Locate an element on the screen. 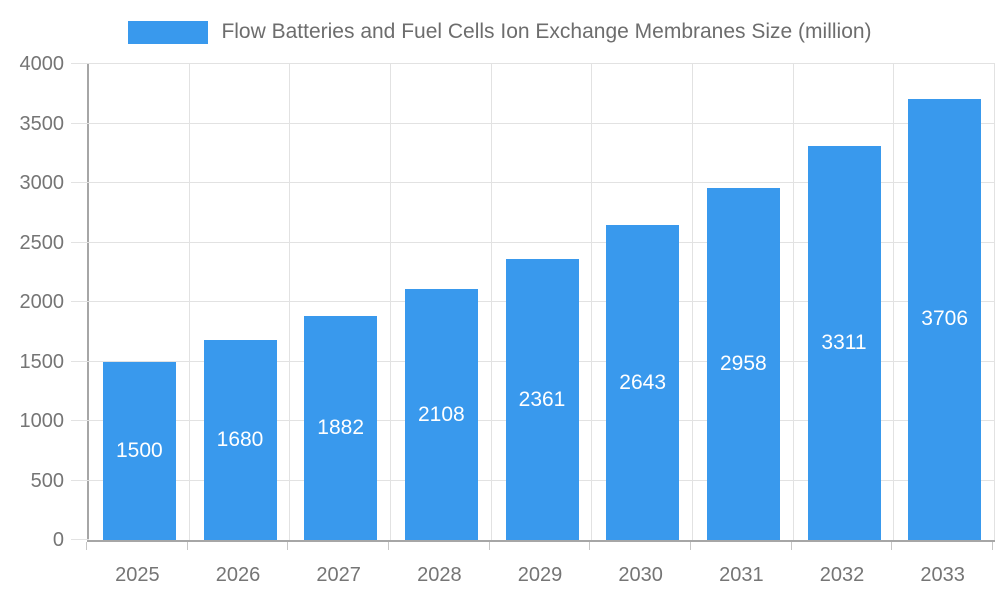 Image resolution: width=1000 pixels, height=600 pixels. bar-value-label: 1500 is located at coordinates (139, 450).